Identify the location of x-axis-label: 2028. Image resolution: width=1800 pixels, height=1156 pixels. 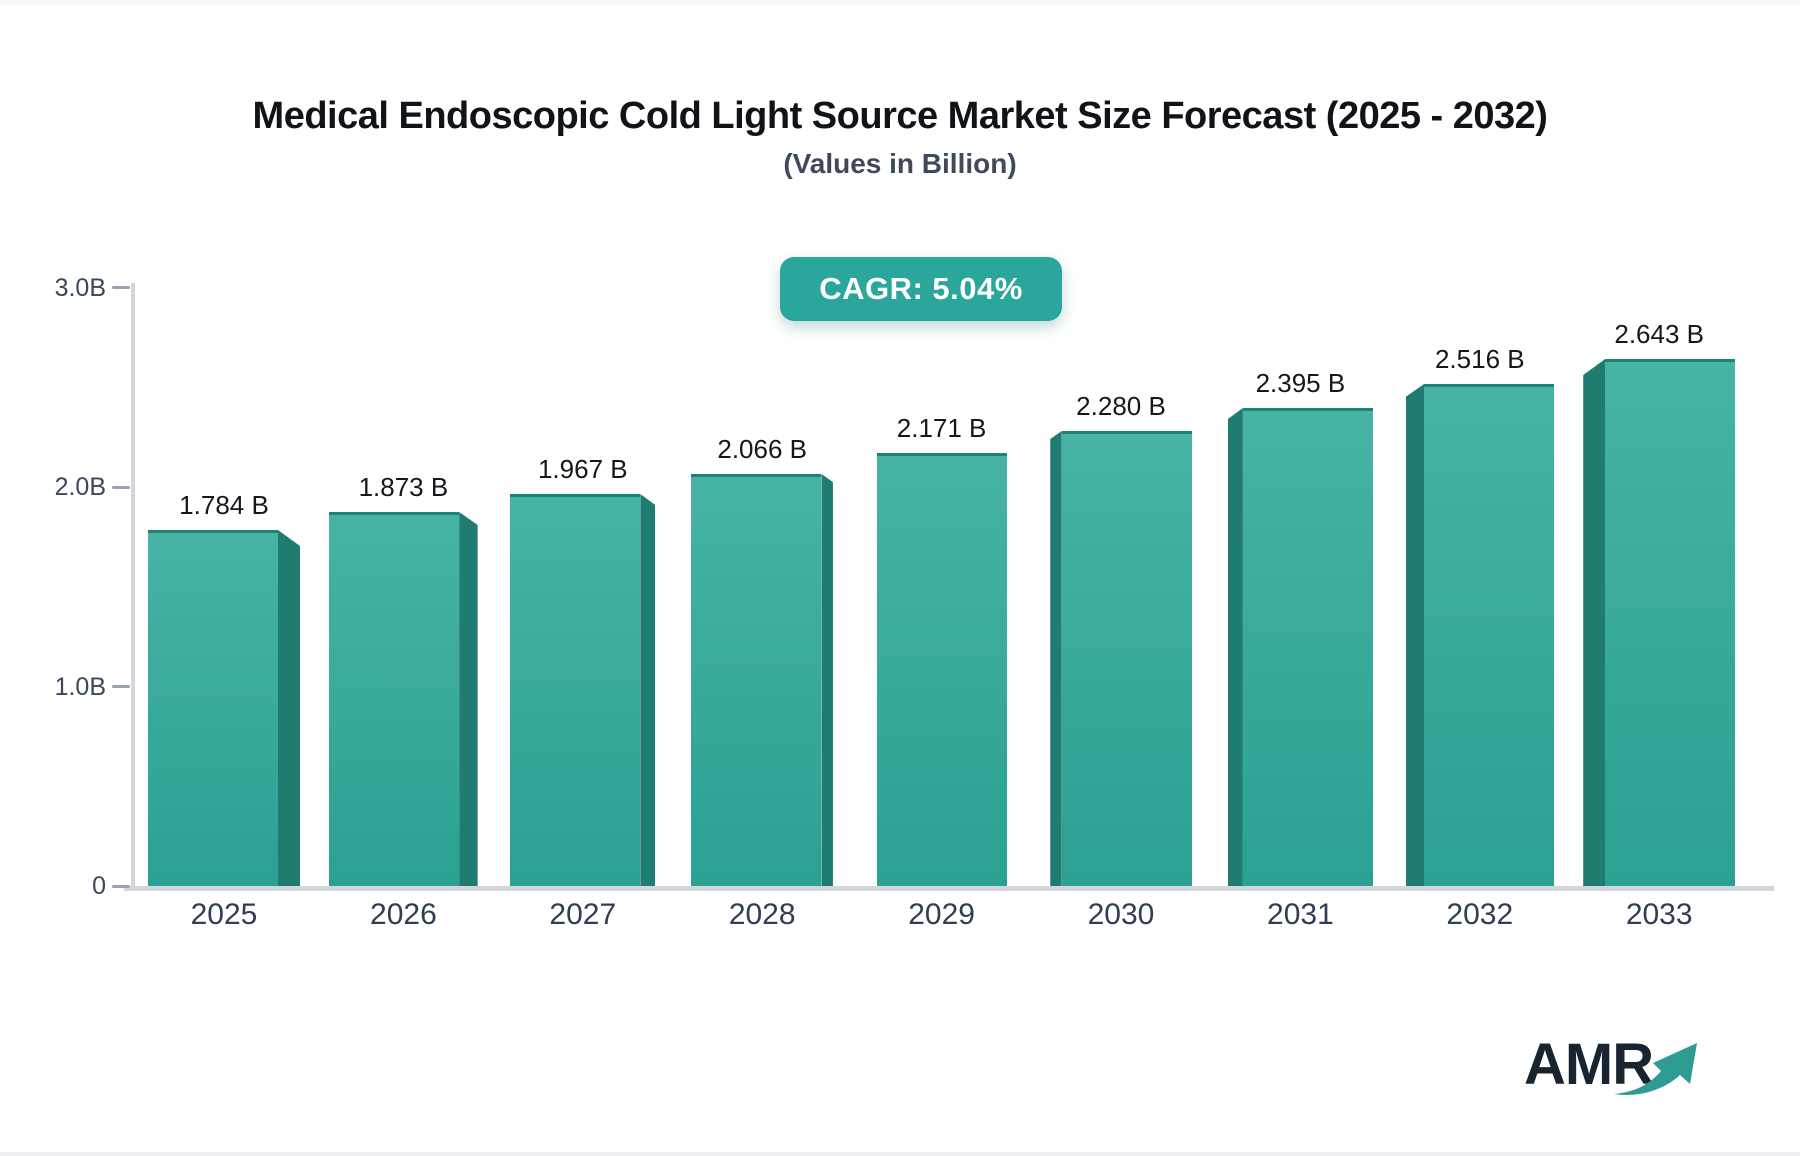
(762, 914).